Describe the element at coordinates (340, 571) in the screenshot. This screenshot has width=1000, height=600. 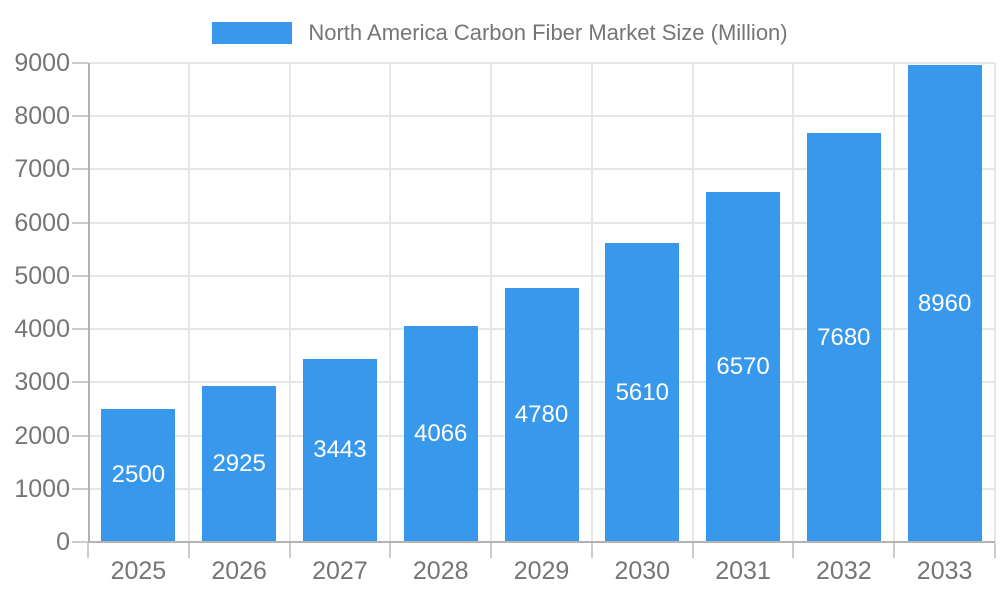
I see `x-axis-label-2027: 2027` at that location.